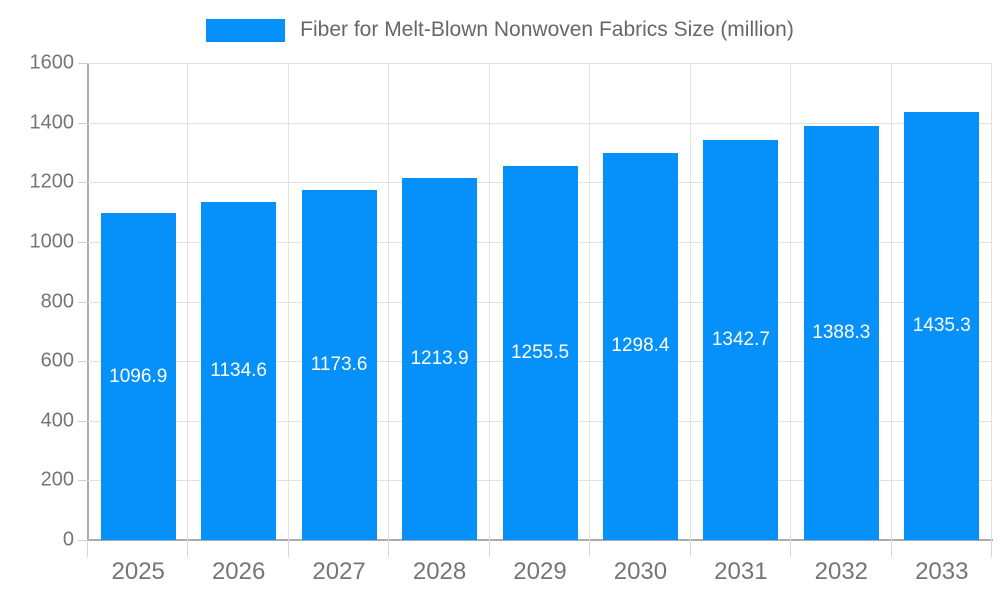  I want to click on bar: 1134.6, so click(239, 370).